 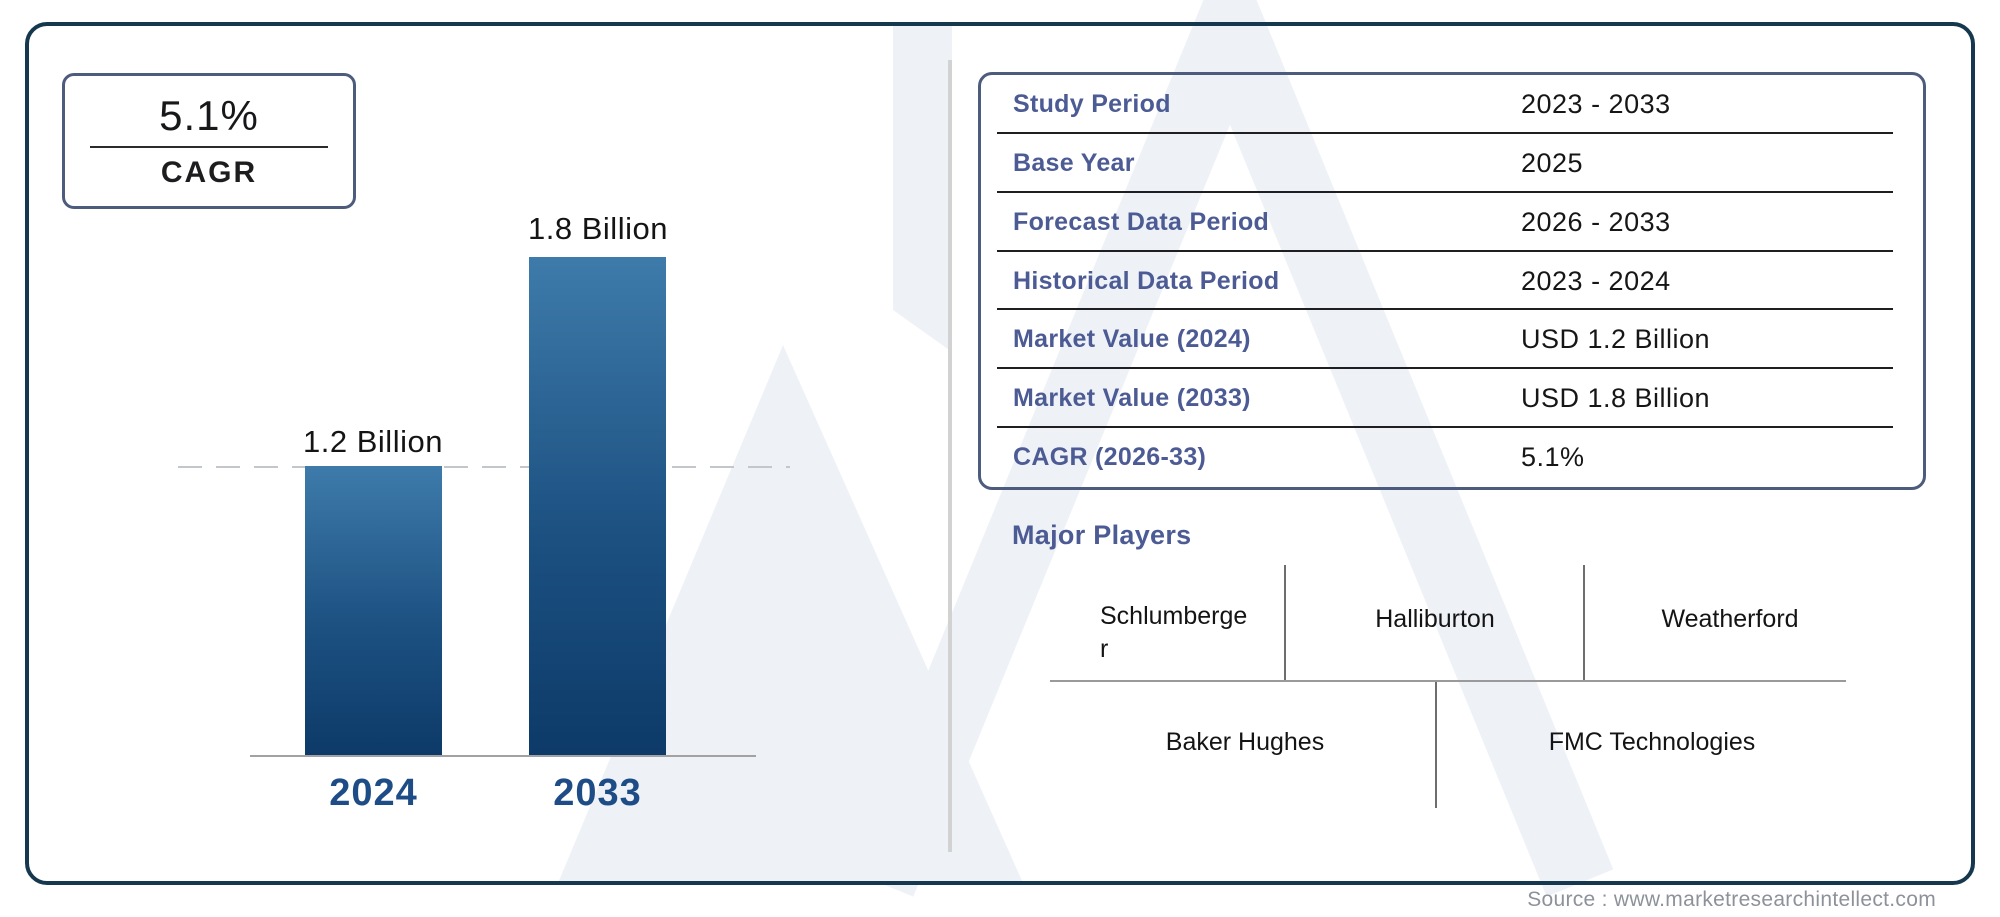 I want to click on row-value: 5.1%, so click(x=1553, y=457).